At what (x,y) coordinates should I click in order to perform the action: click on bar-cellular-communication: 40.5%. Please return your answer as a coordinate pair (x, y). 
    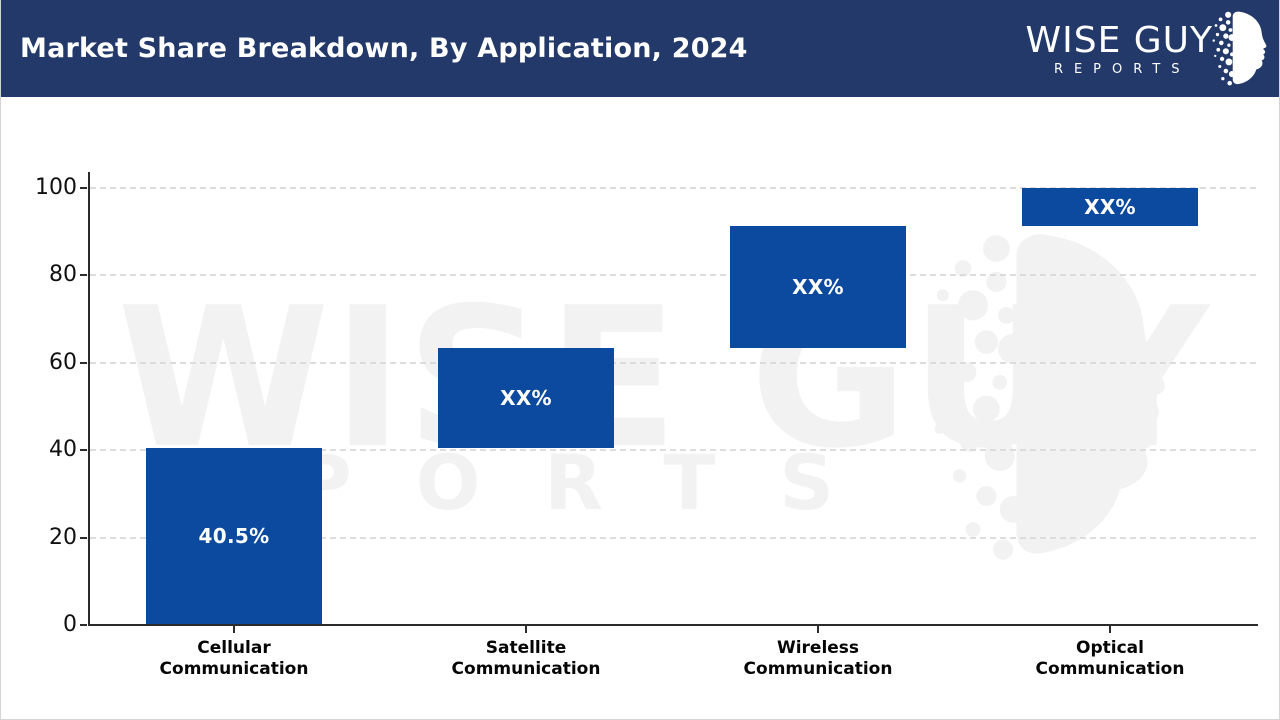
    Looking at the image, I should click on (234, 536).